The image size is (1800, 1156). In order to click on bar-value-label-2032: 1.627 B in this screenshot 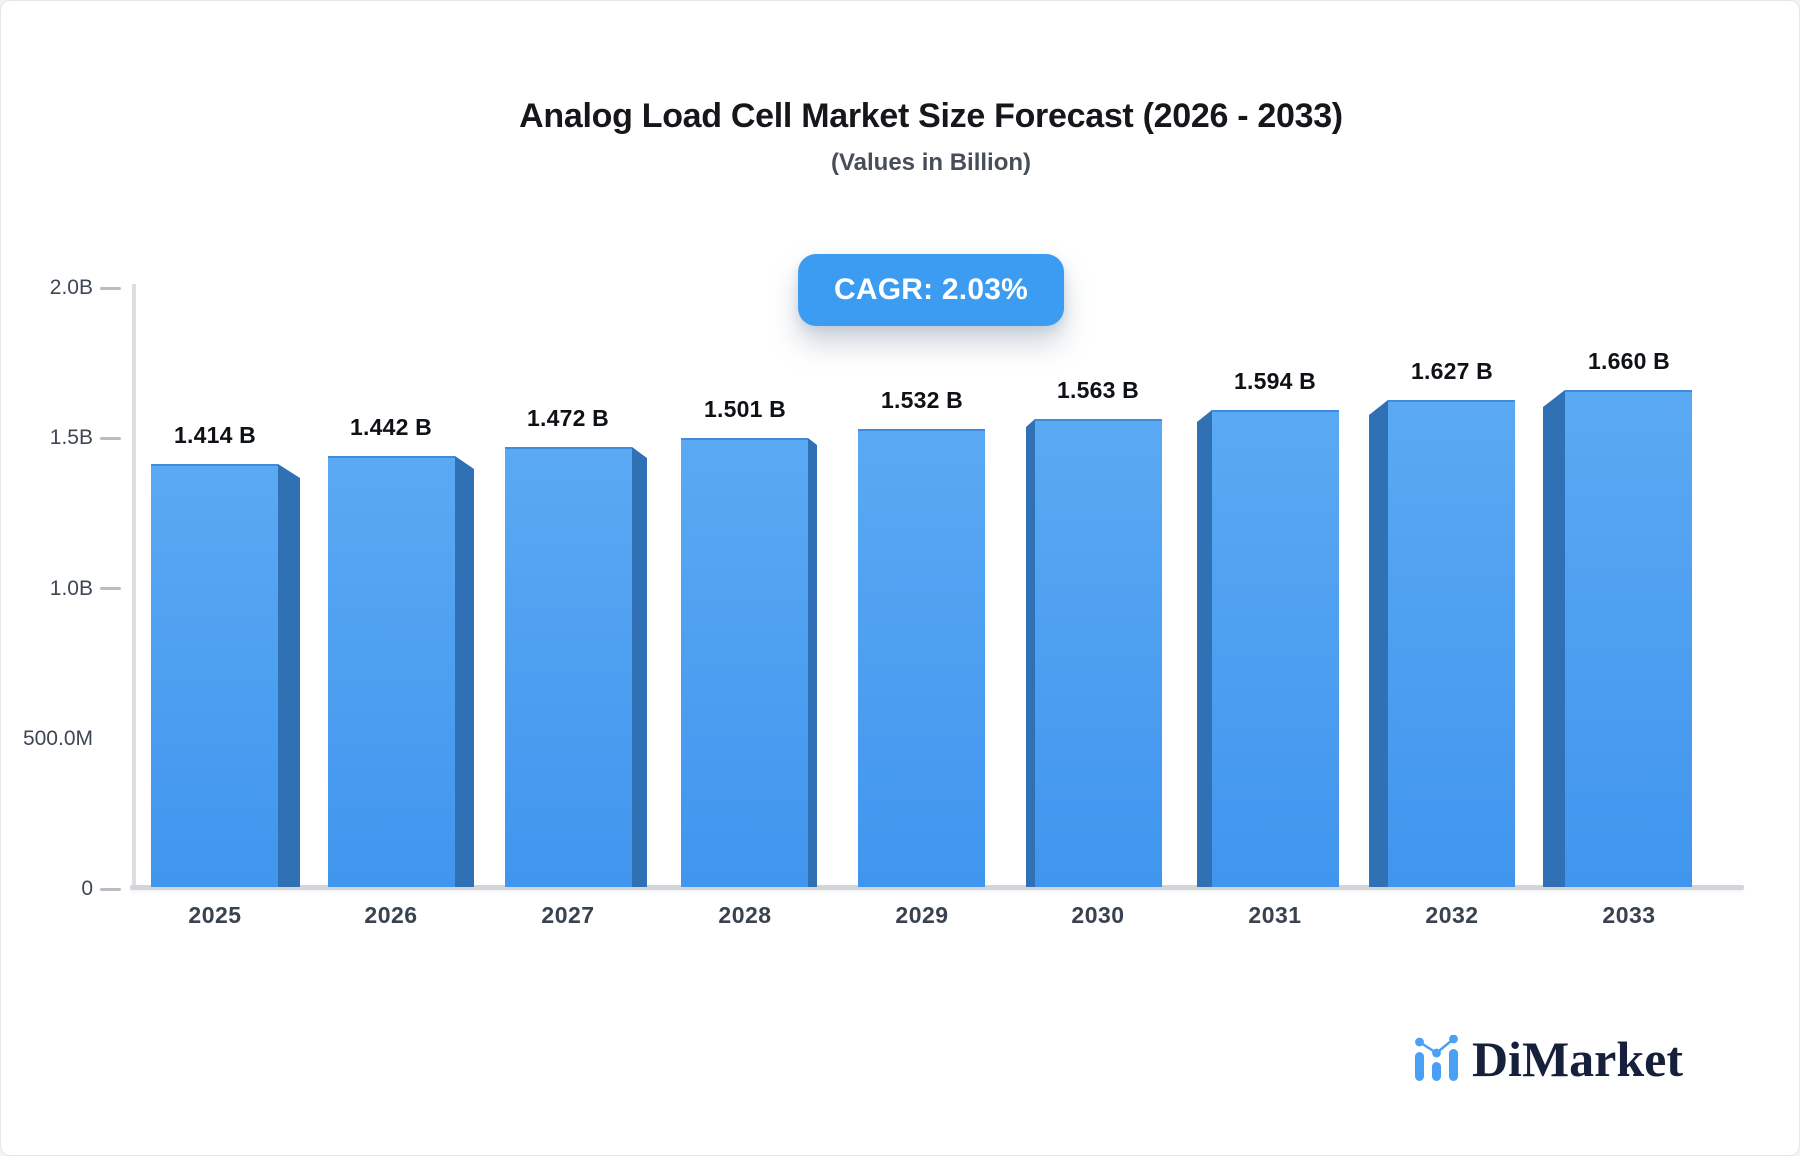, I will do `click(1452, 371)`.